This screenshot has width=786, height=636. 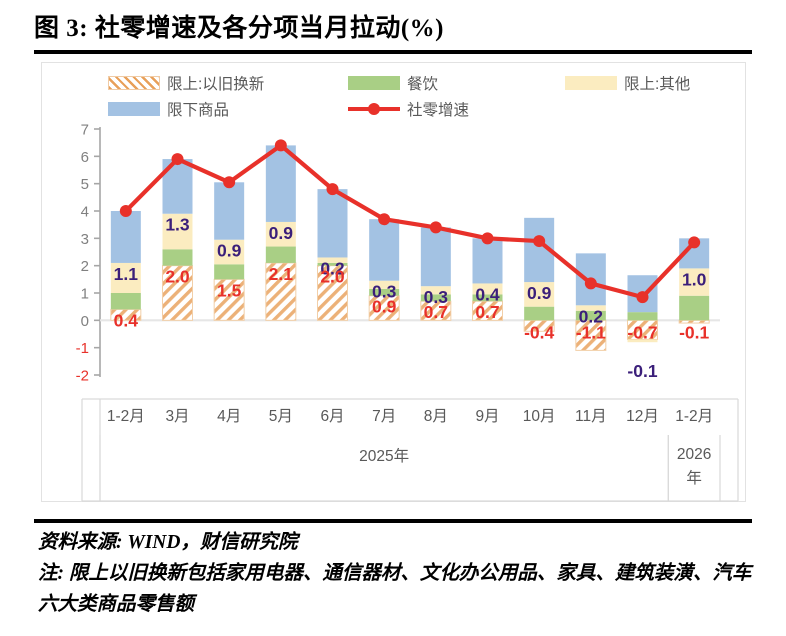 I want to click on y-axis-tick-label: 1, so click(x=85, y=294).